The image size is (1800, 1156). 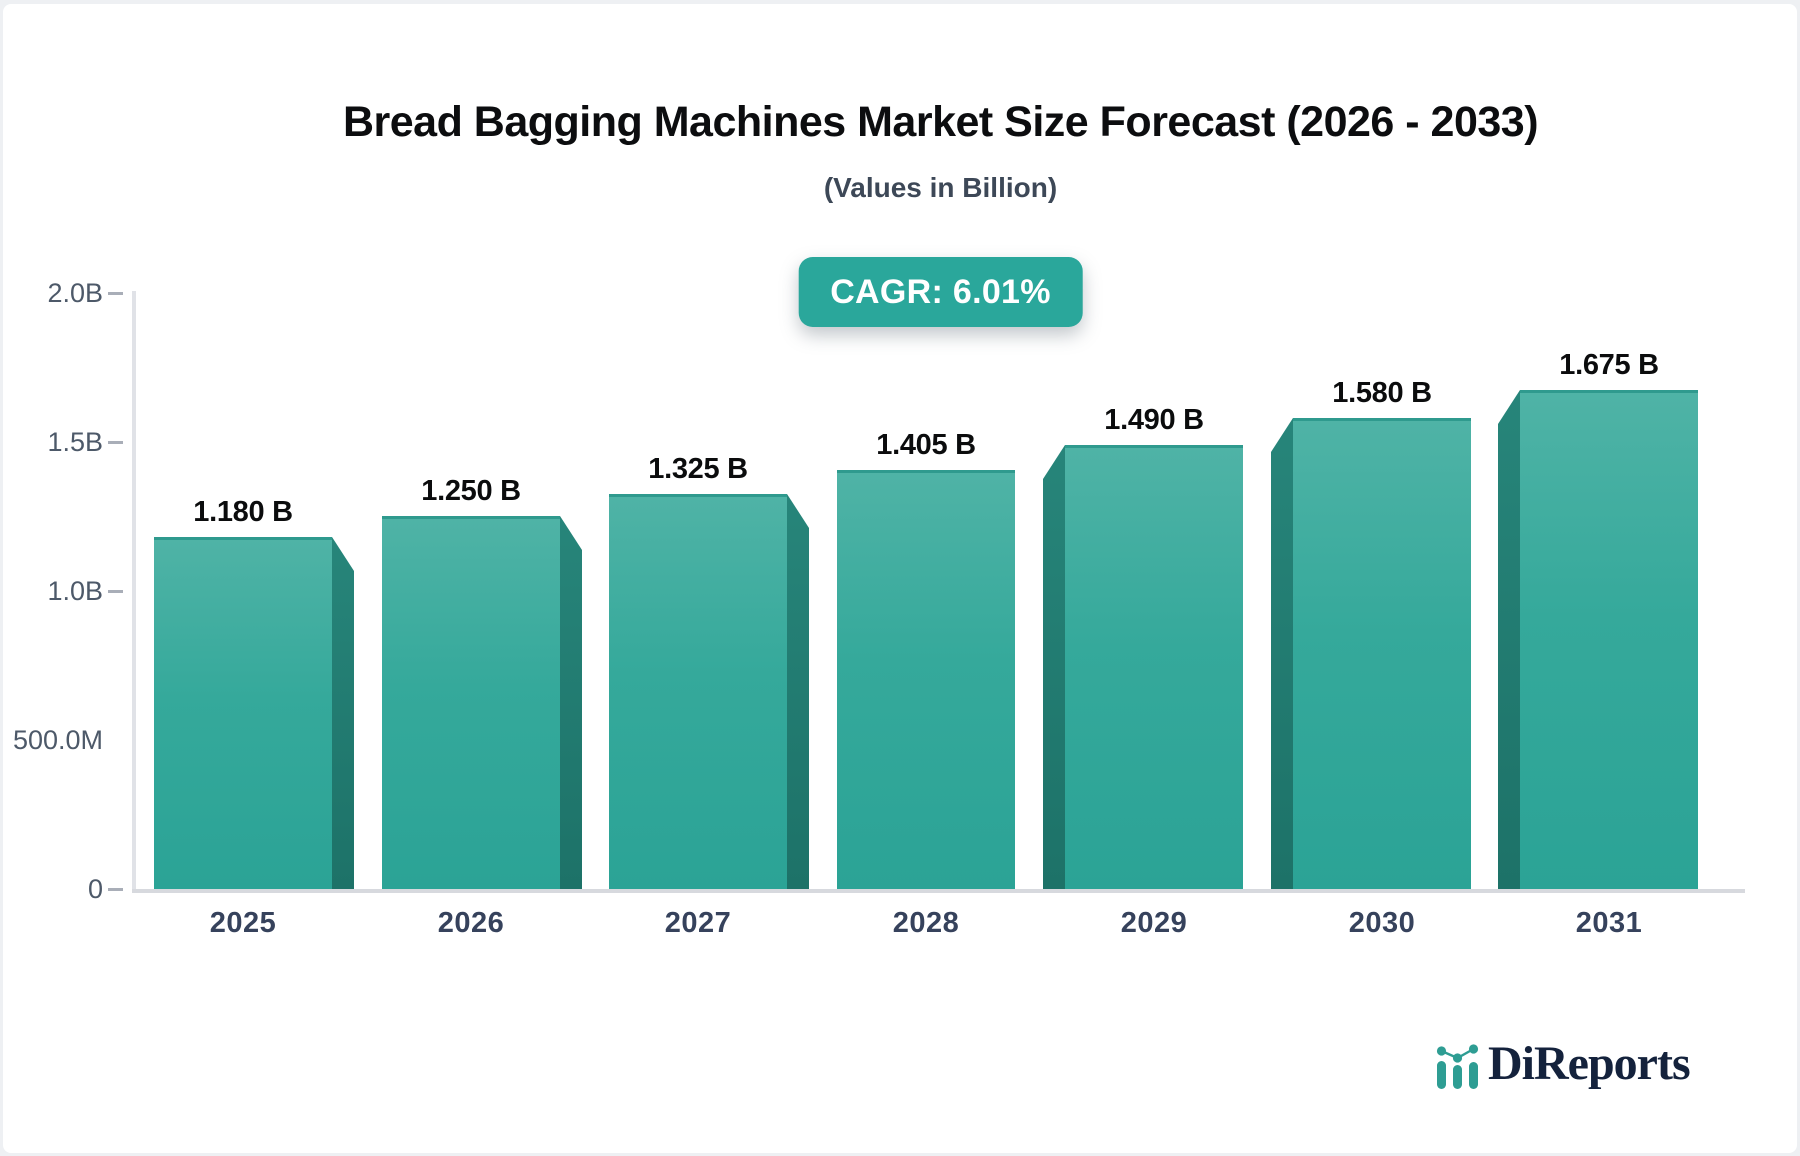 I want to click on x-axis-label: 2026, so click(x=471, y=923).